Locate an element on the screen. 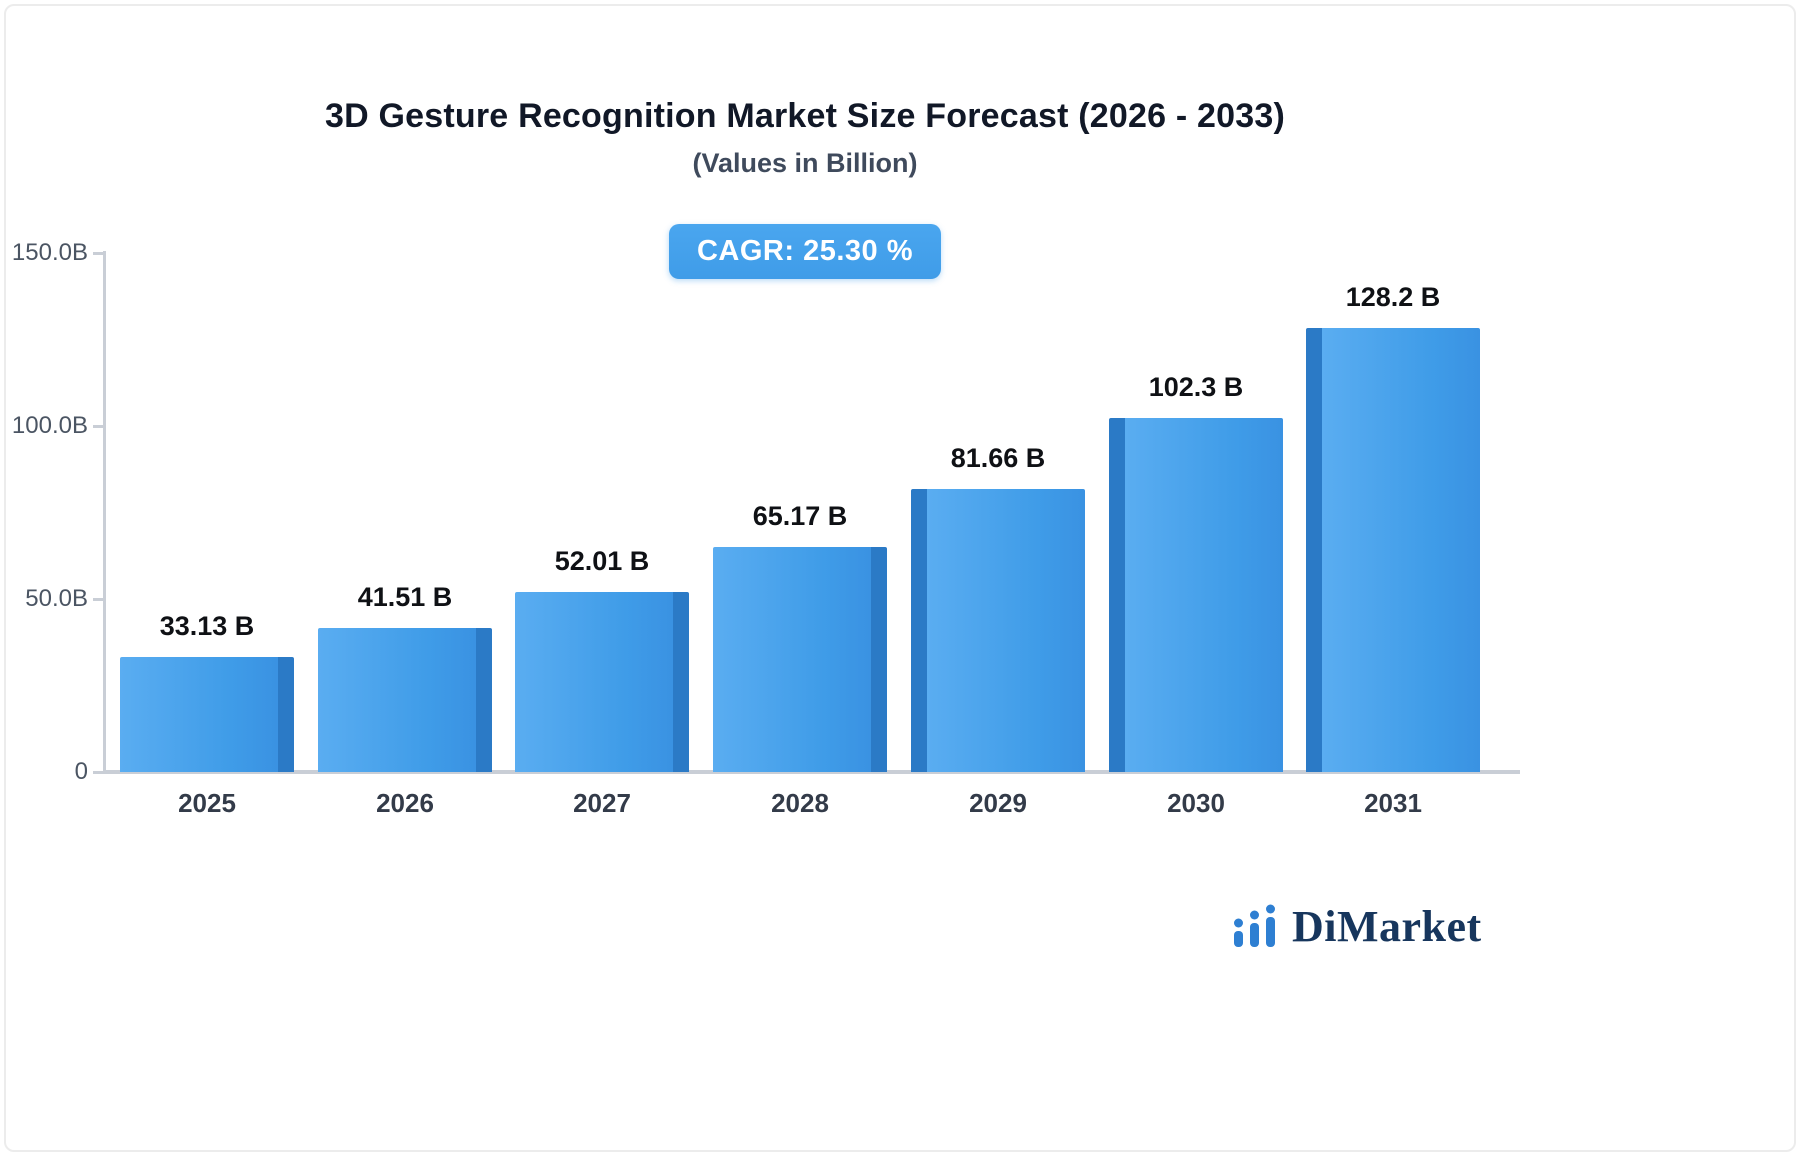 The height and width of the screenshot is (1156, 1800). bar-value-label: 128.2 B is located at coordinates (1393, 297).